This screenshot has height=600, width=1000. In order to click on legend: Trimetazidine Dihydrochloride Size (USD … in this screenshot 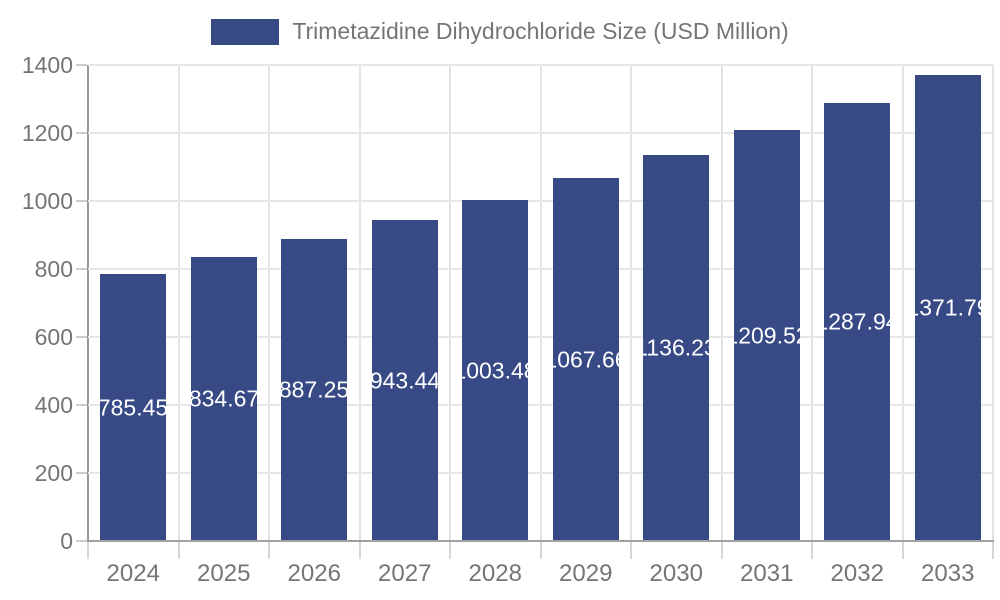, I will do `click(500, 31)`.